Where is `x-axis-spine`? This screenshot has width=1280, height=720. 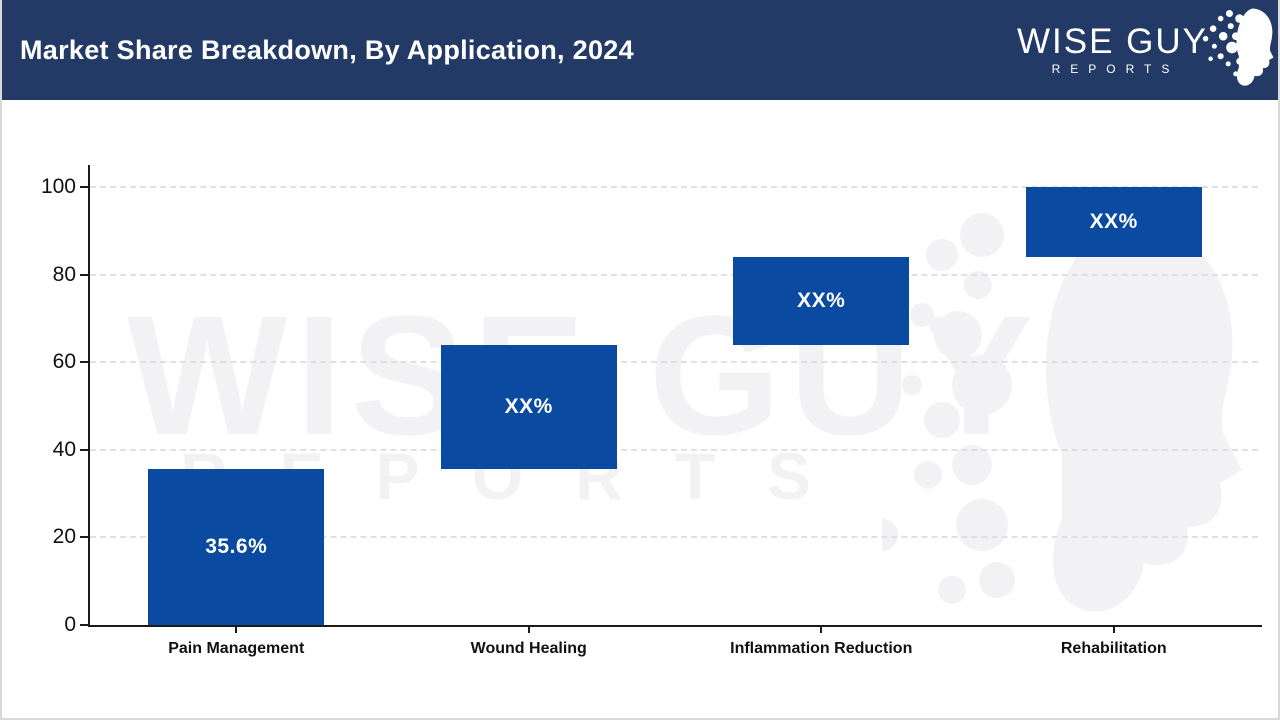
x-axis-spine is located at coordinates (675, 626).